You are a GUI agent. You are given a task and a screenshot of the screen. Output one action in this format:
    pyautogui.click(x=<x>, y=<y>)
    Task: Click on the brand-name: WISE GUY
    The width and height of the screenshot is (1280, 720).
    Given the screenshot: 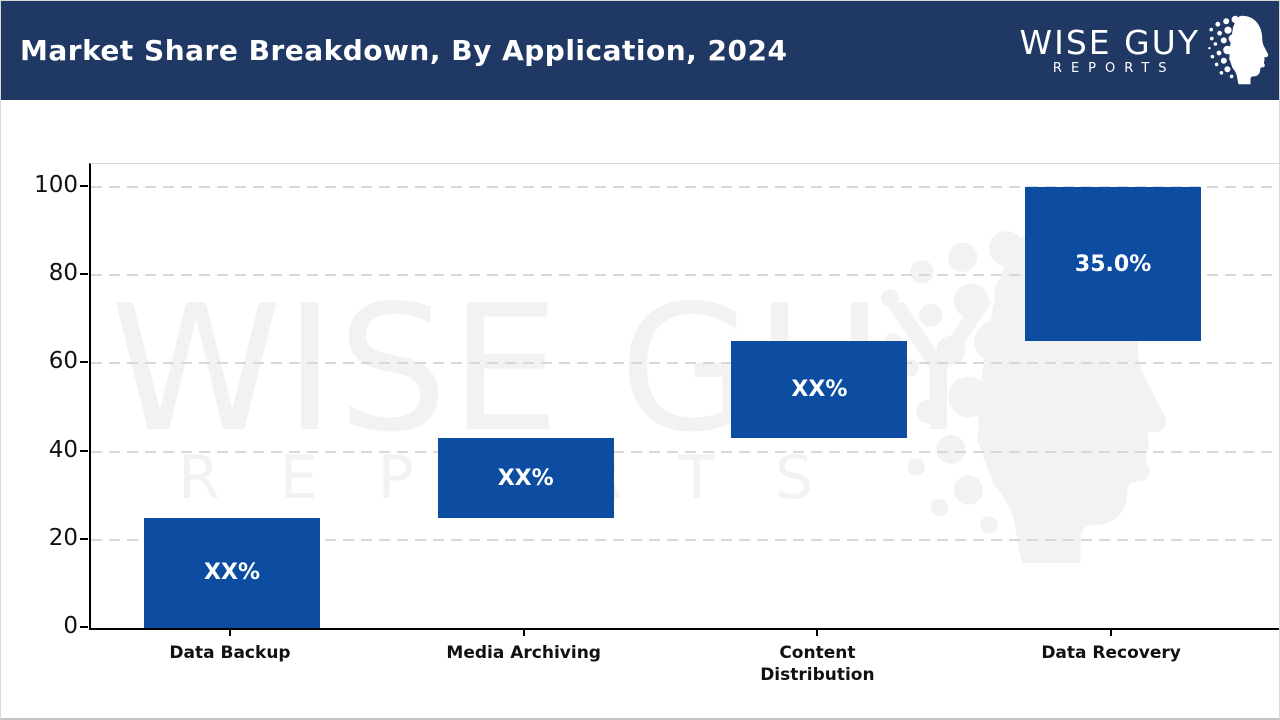 What is the action you would take?
    pyautogui.click(x=1109, y=42)
    